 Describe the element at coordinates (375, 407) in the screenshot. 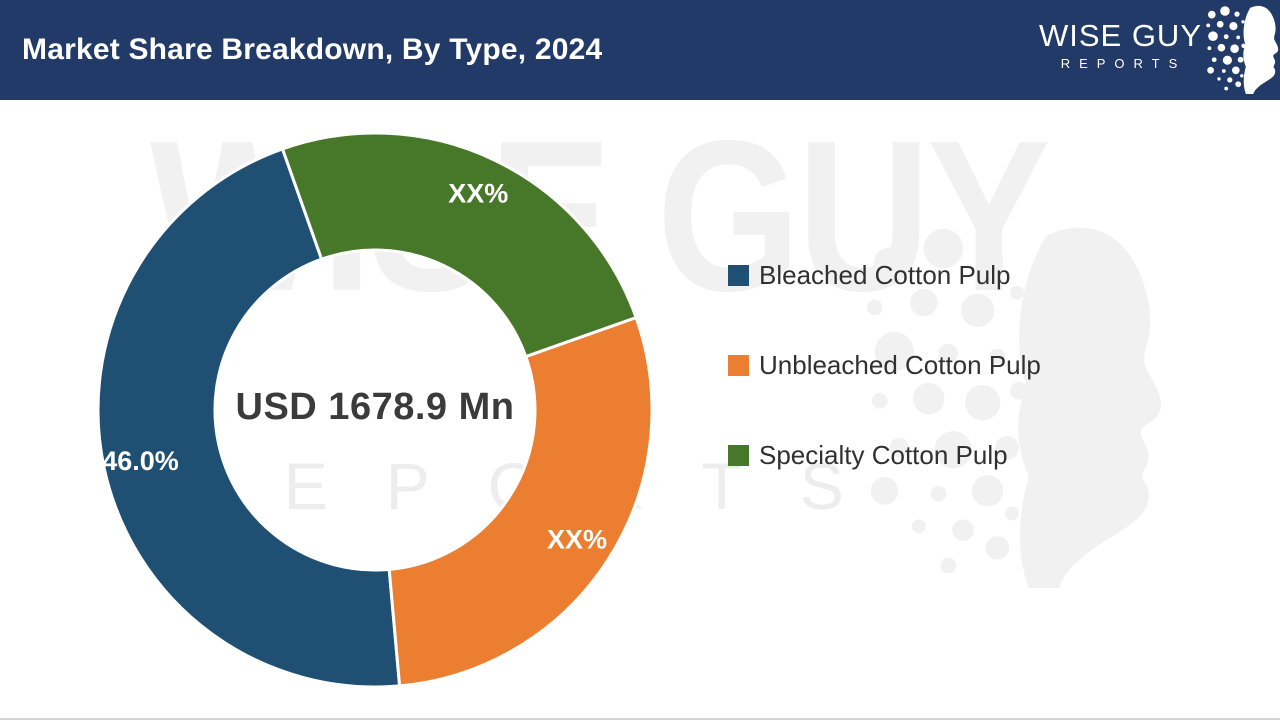

I see `donut-center-value: USD 1678.9 Mn` at that location.